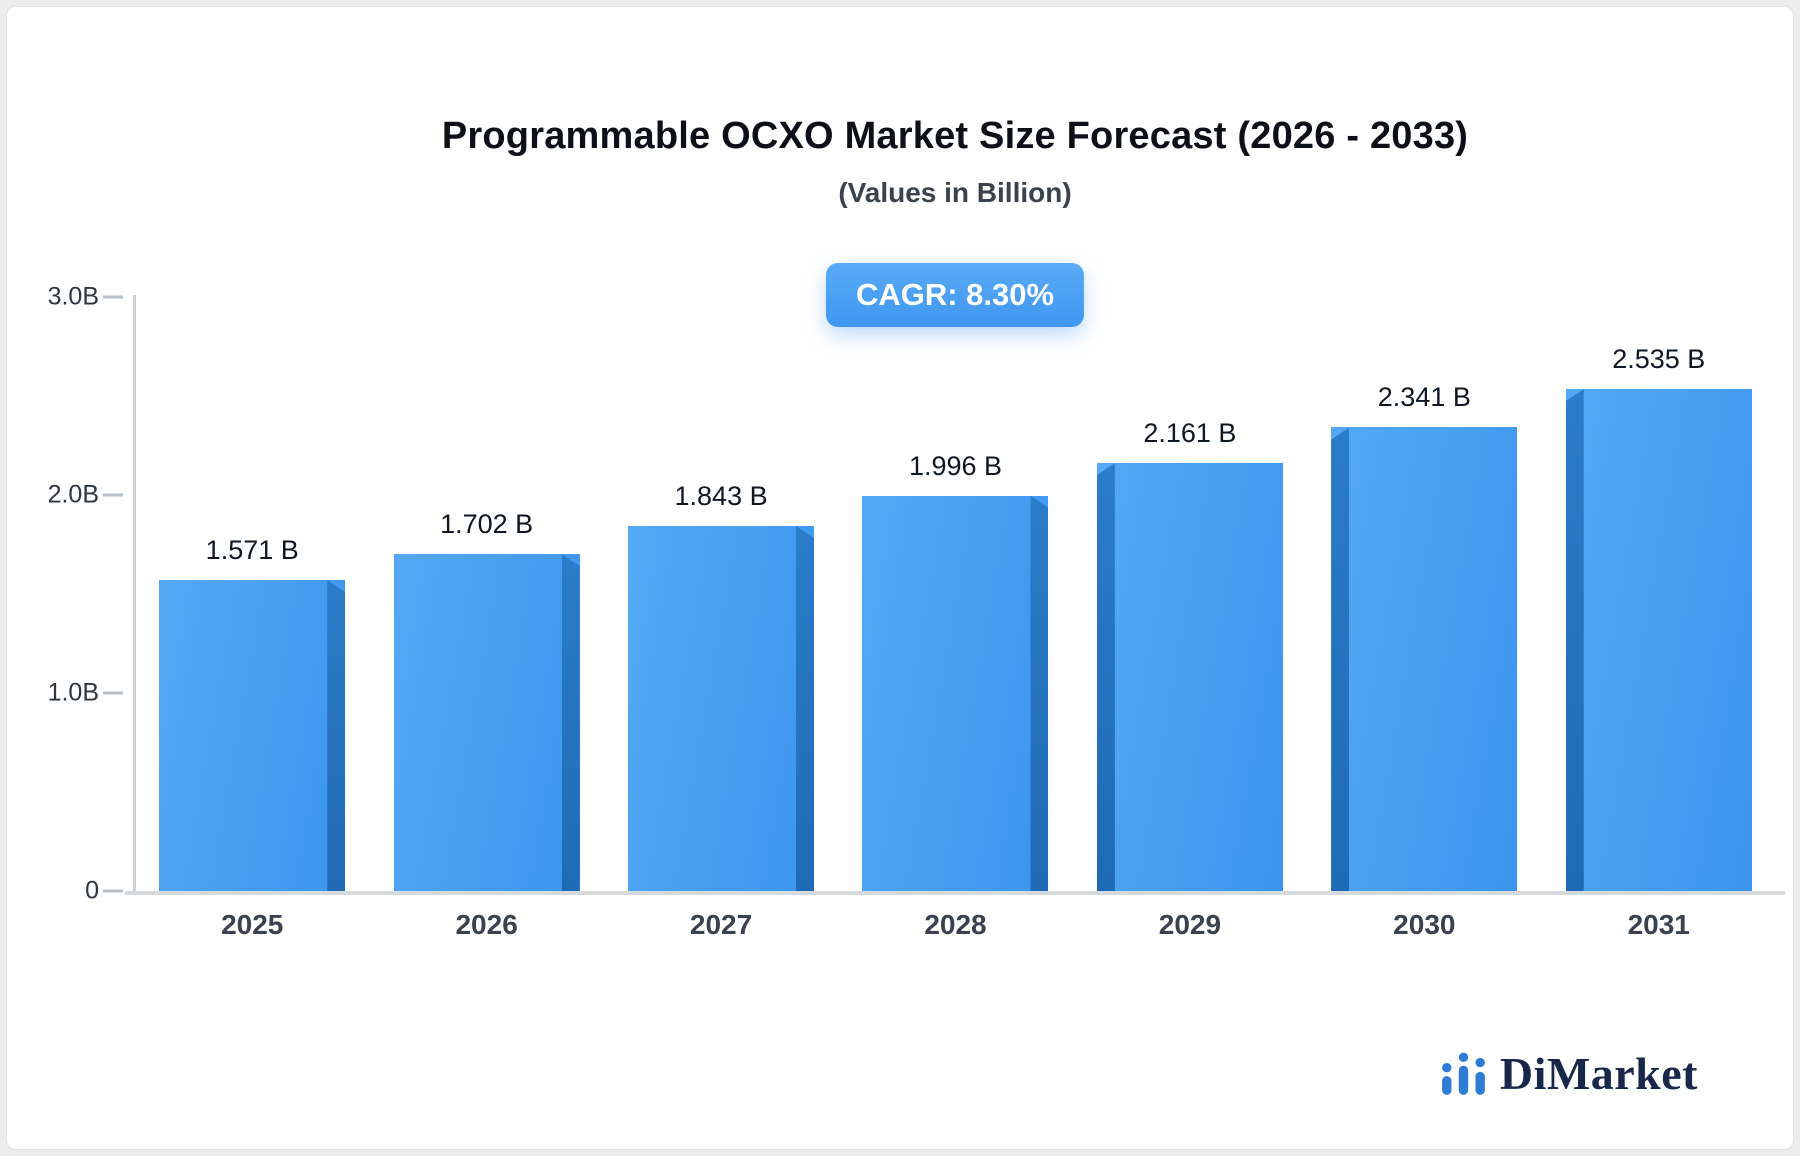 Image resolution: width=1800 pixels, height=1156 pixels. Describe the element at coordinates (721, 924) in the screenshot. I see `x-axis-label: 2027` at that location.